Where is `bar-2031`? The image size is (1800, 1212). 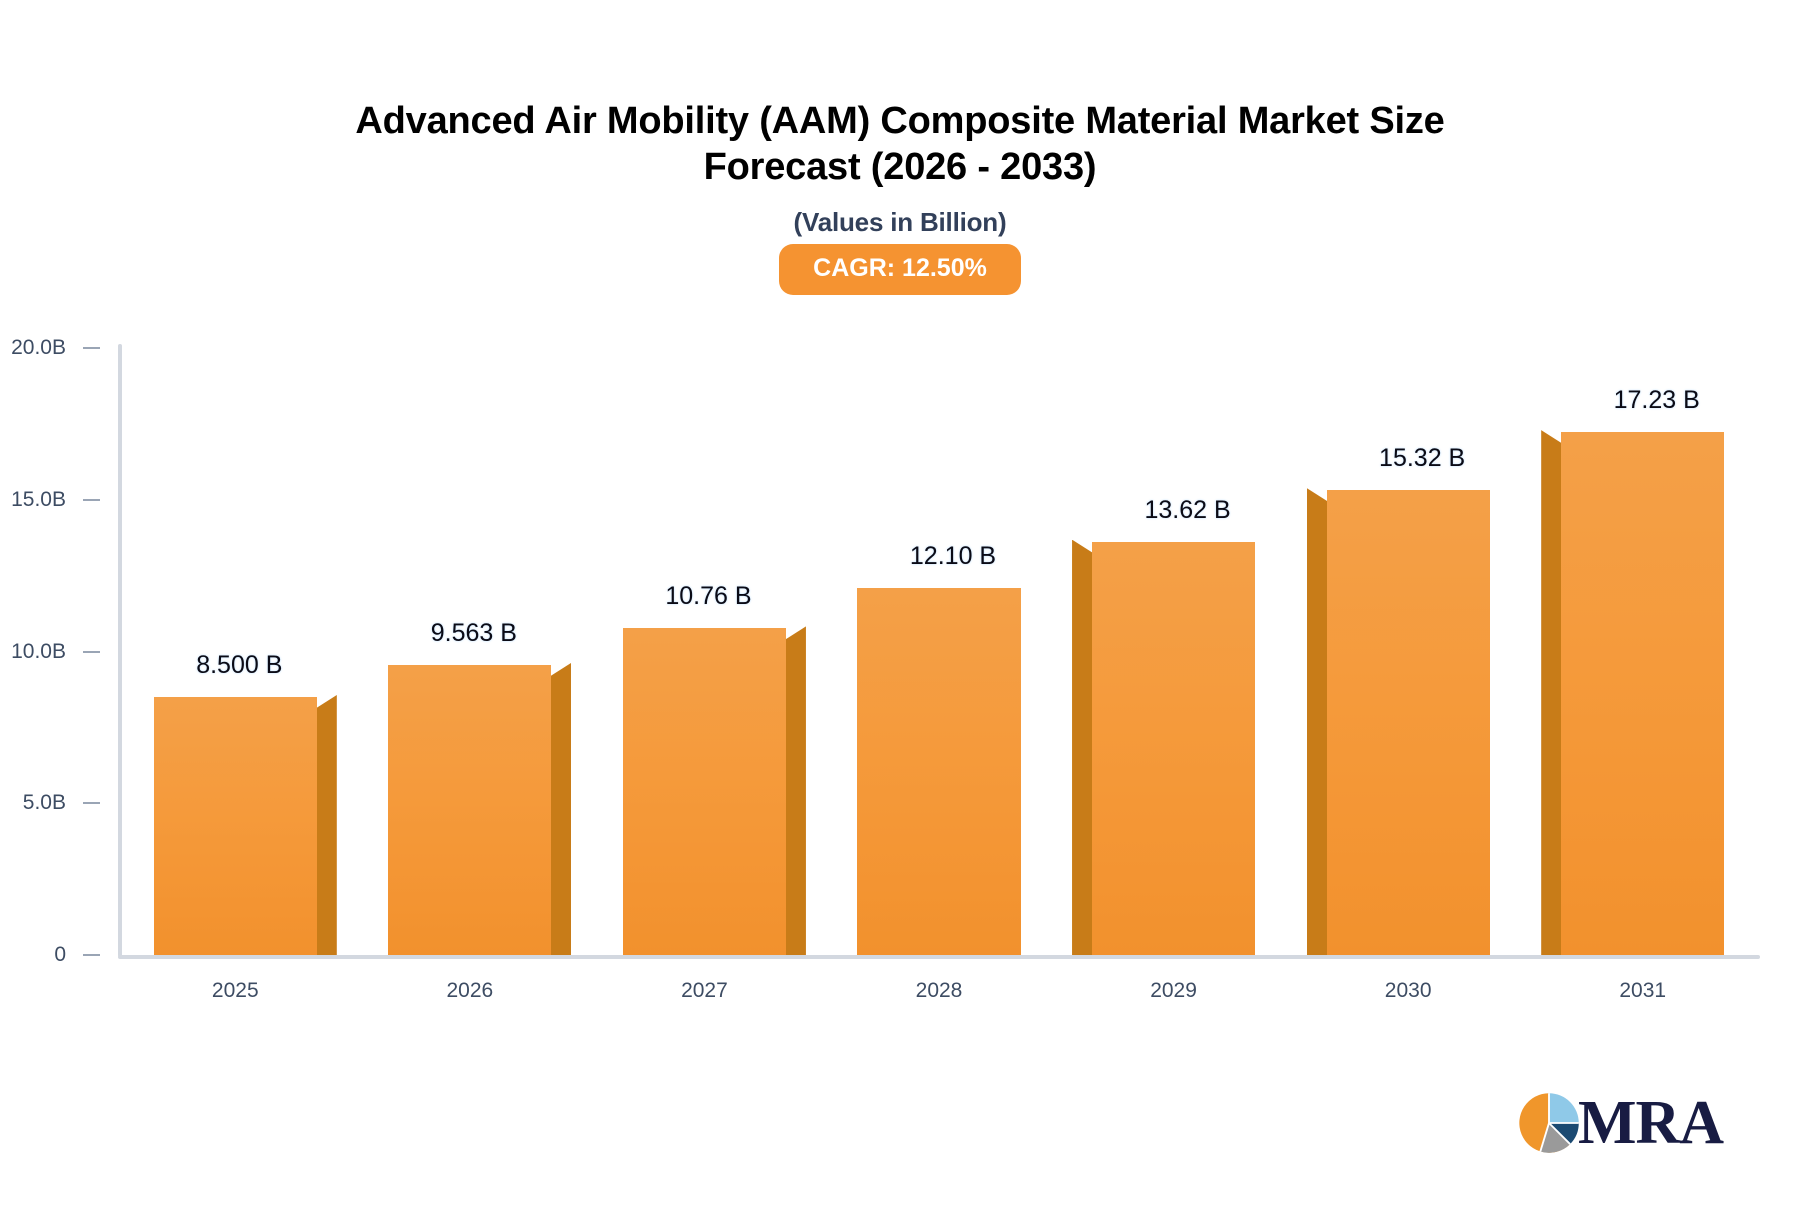
bar-2031 is located at coordinates (1643, 693).